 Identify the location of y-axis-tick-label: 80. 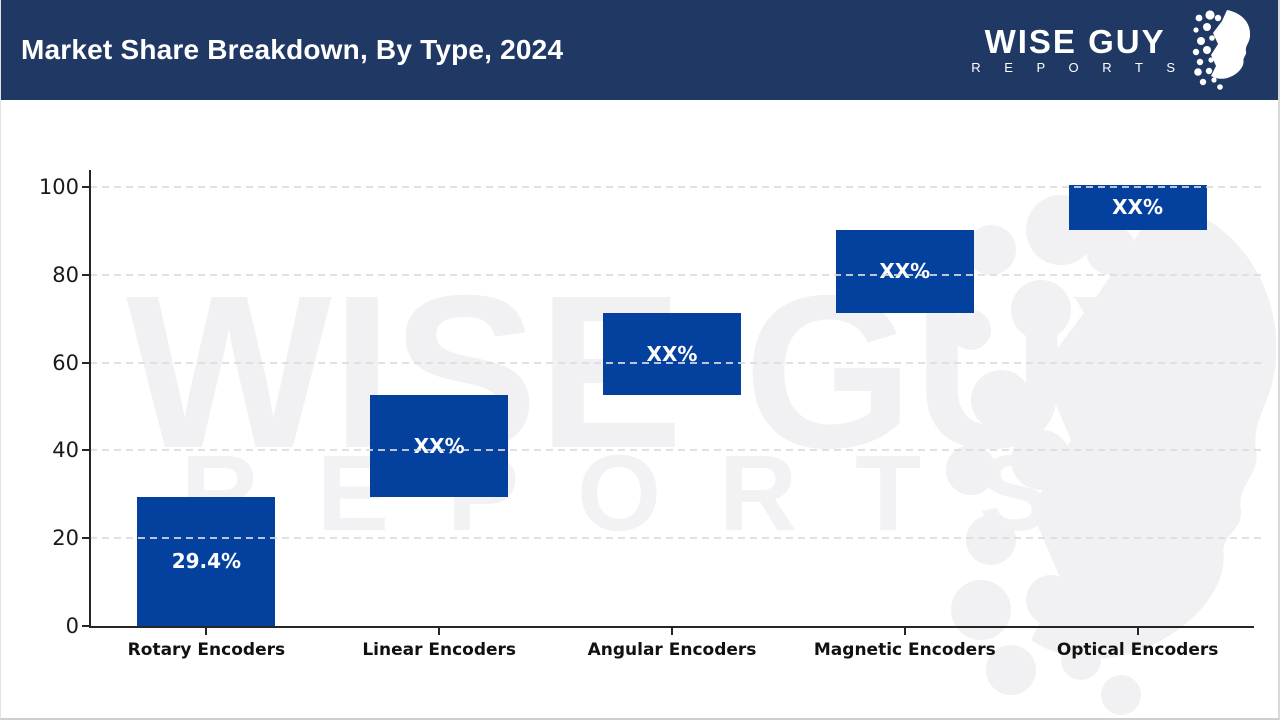
(65, 274).